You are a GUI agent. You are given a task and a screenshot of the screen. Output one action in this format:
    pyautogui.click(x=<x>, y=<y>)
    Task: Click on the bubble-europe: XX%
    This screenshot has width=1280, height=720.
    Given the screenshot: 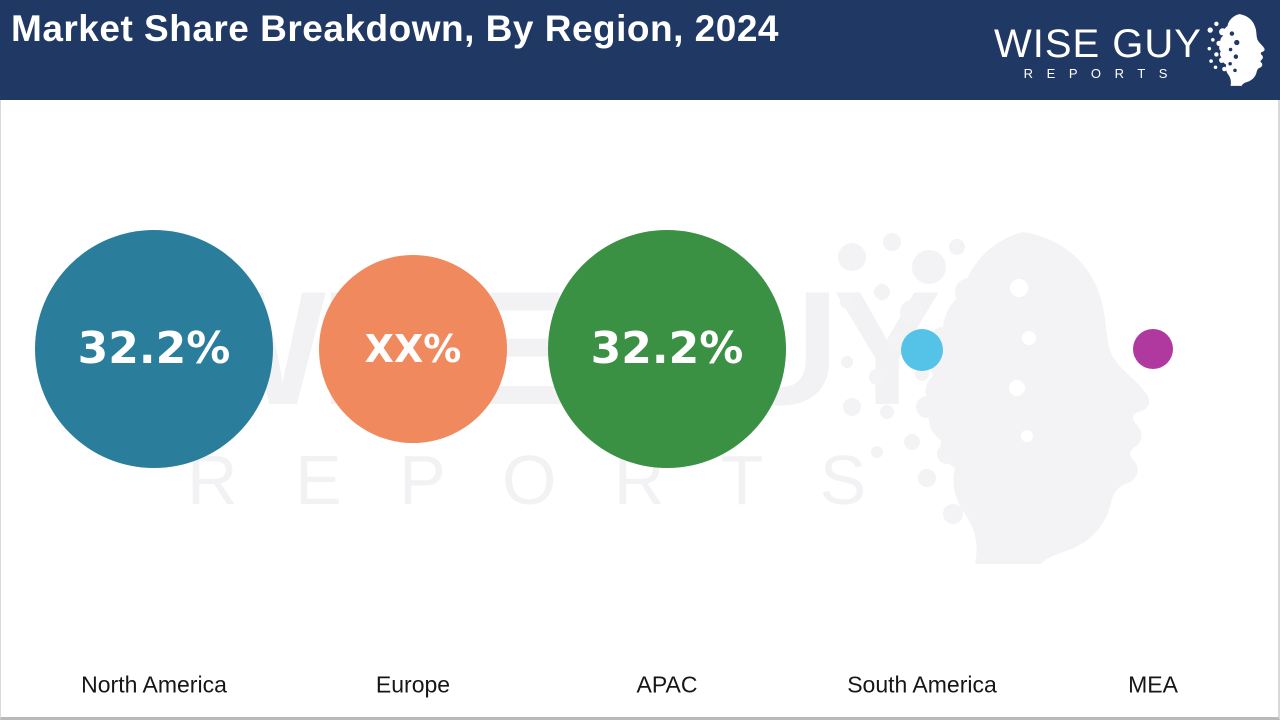 What is the action you would take?
    pyautogui.click(x=413, y=349)
    